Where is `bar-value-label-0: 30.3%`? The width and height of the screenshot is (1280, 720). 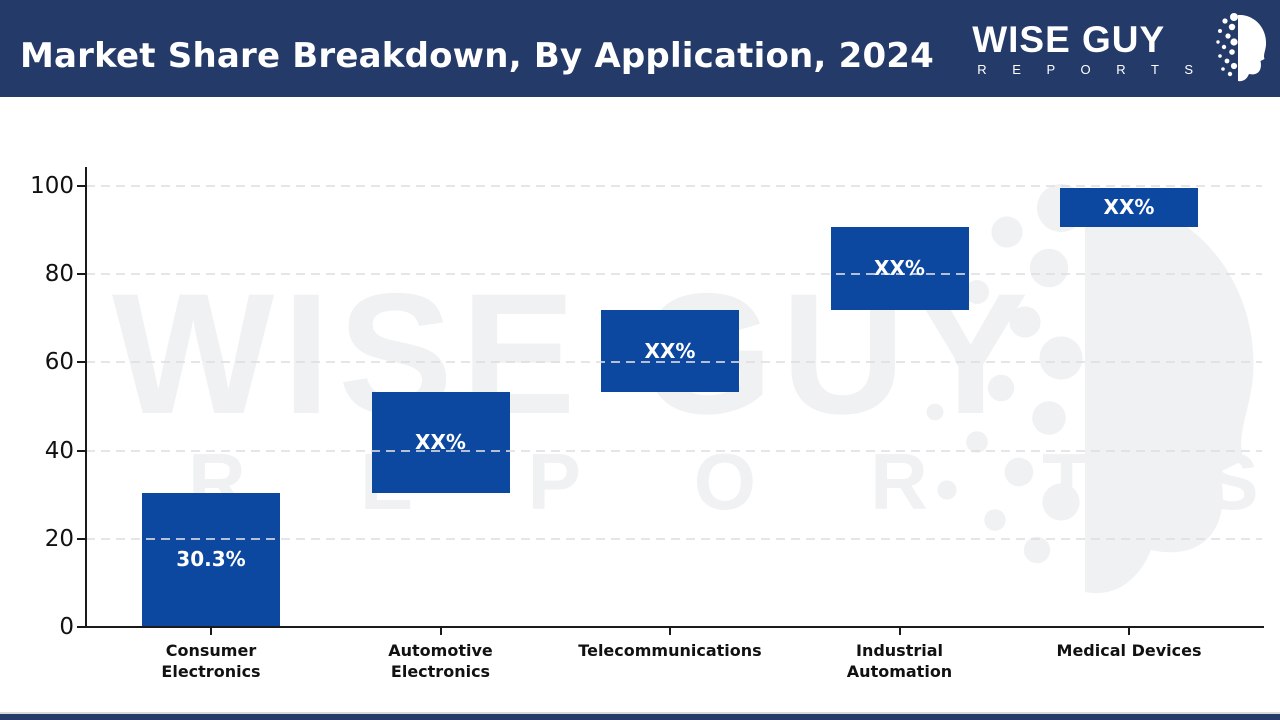 bar-value-label-0: 30.3% is located at coordinates (211, 559).